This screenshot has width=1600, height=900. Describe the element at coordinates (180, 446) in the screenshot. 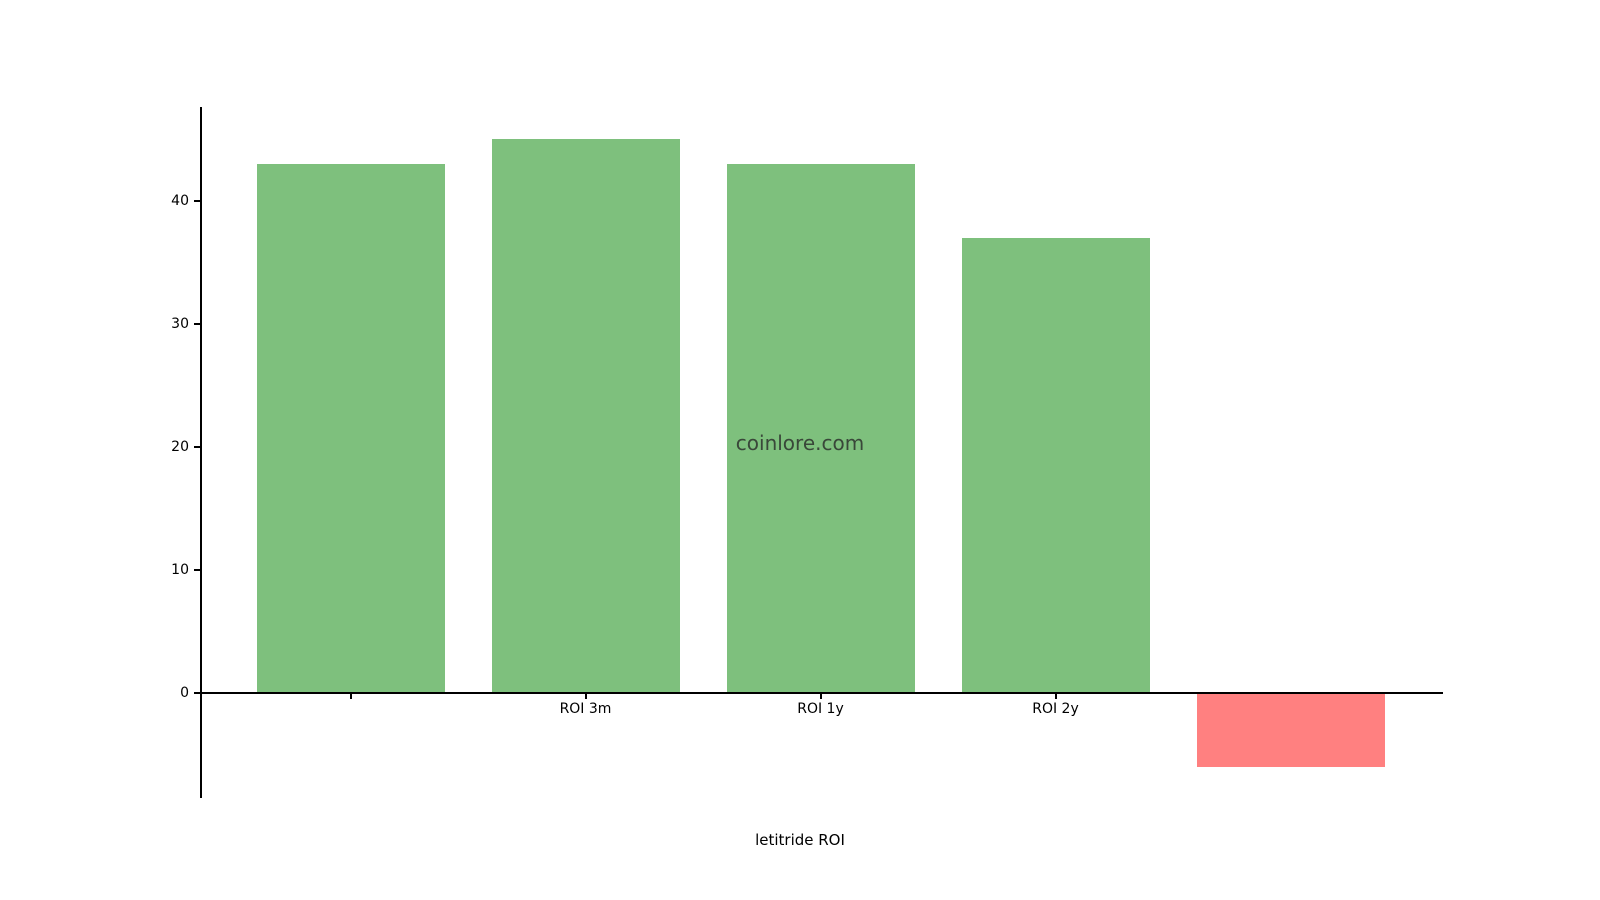

I see `y-tick-label: 20` at that location.